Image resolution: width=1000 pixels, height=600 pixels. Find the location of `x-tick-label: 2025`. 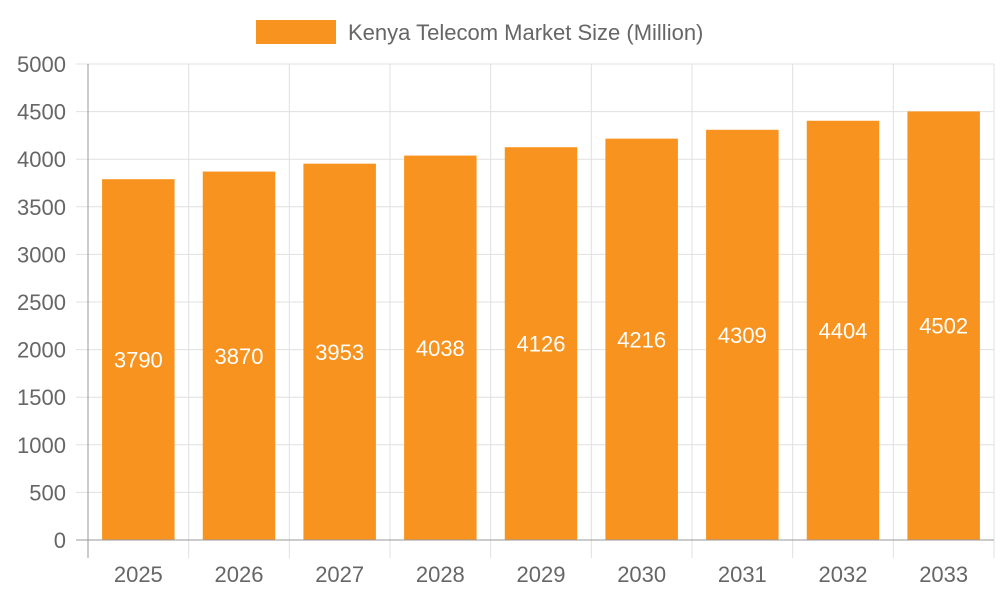

x-tick-label: 2025 is located at coordinates (138, 574).